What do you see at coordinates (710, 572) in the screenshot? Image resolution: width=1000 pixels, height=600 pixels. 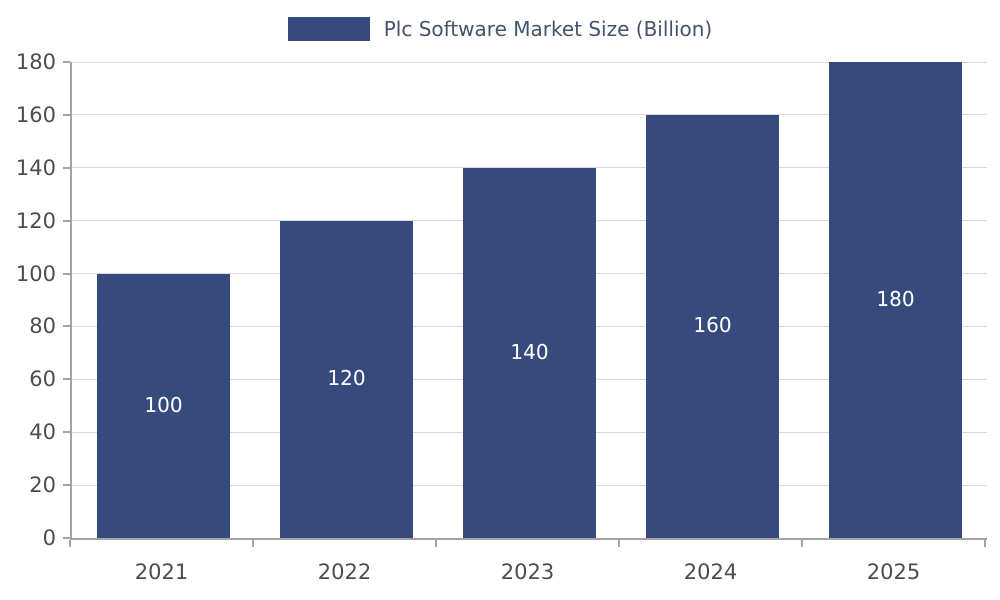 I see `x-tick-label-2024: 2024` at bounding box center [710, 572].